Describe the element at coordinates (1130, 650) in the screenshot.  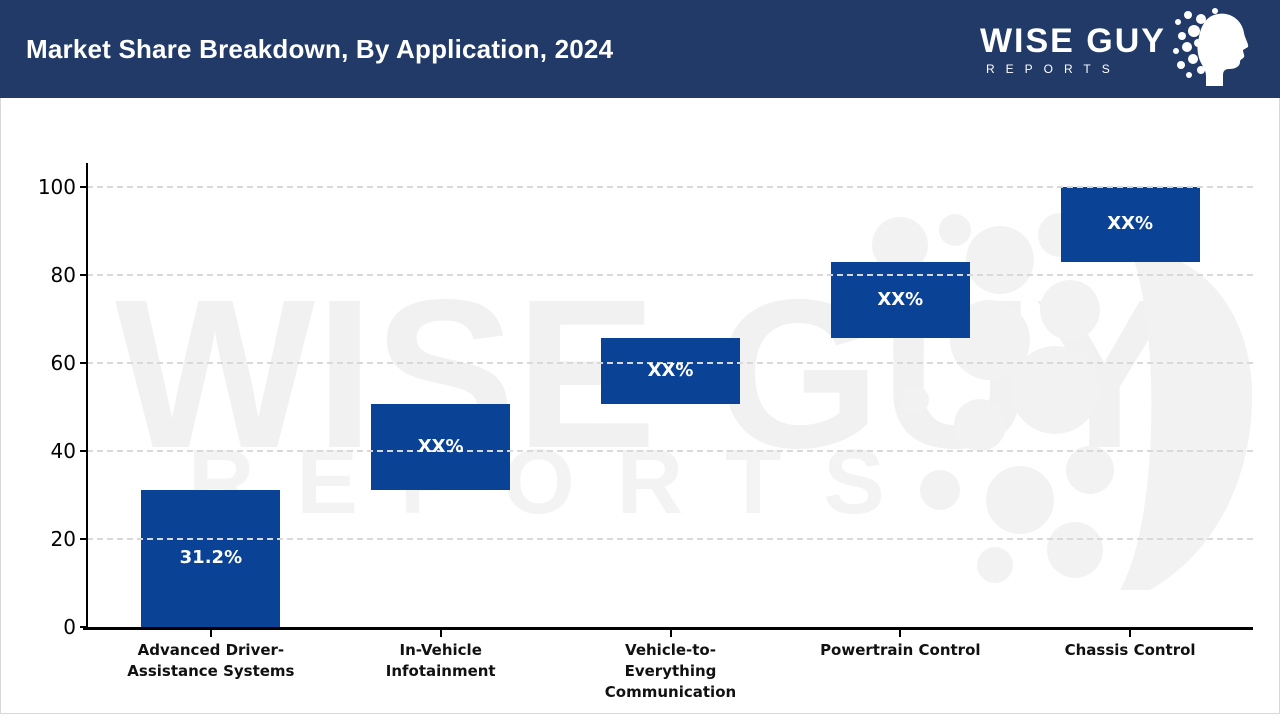
I see `category-label: Chassis Control` at that location.